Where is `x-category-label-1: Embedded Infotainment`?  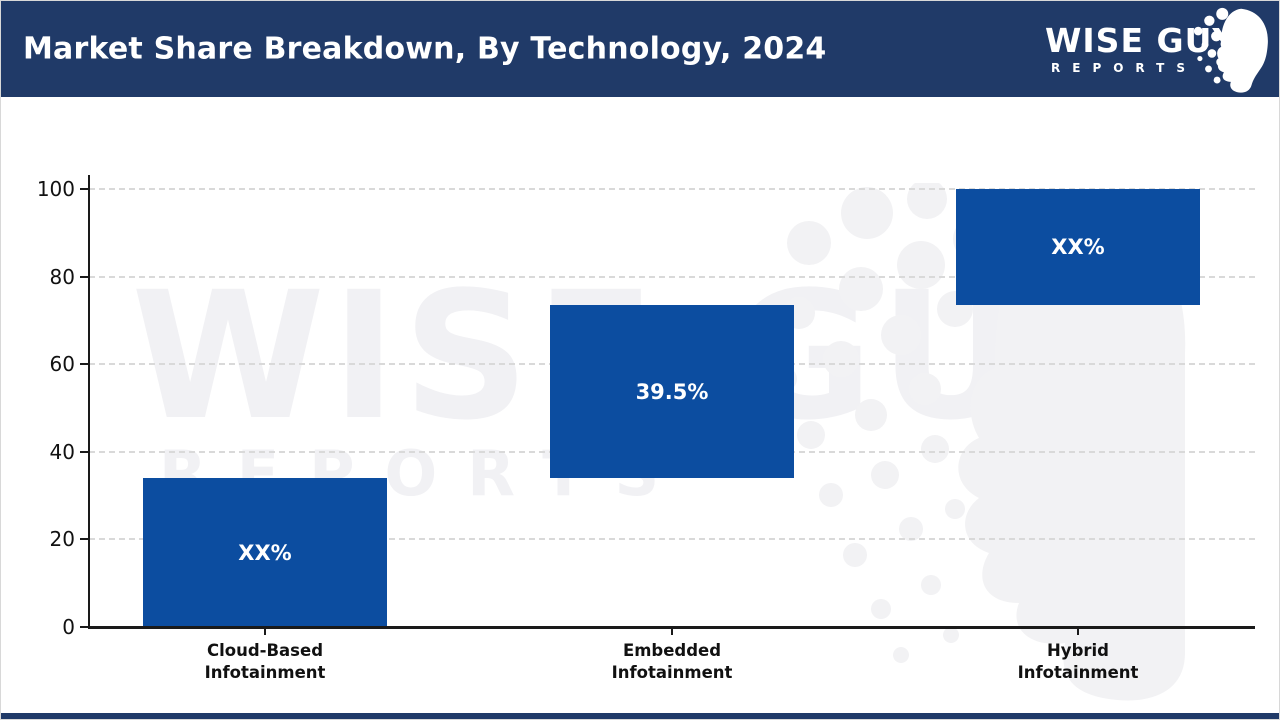
x-category-label-1: Embedded Infotainment is located at coordinates (672, 662).